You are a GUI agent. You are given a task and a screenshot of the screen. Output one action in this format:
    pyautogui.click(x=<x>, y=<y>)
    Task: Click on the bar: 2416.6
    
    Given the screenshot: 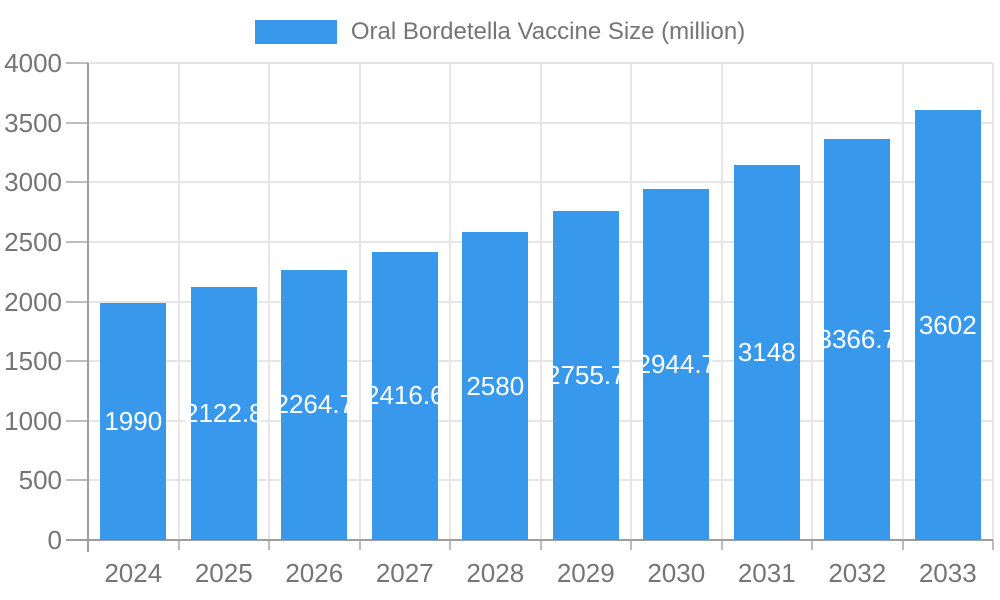 What is the action you would take?
    pyautogui.click(x=405, y=395)
    